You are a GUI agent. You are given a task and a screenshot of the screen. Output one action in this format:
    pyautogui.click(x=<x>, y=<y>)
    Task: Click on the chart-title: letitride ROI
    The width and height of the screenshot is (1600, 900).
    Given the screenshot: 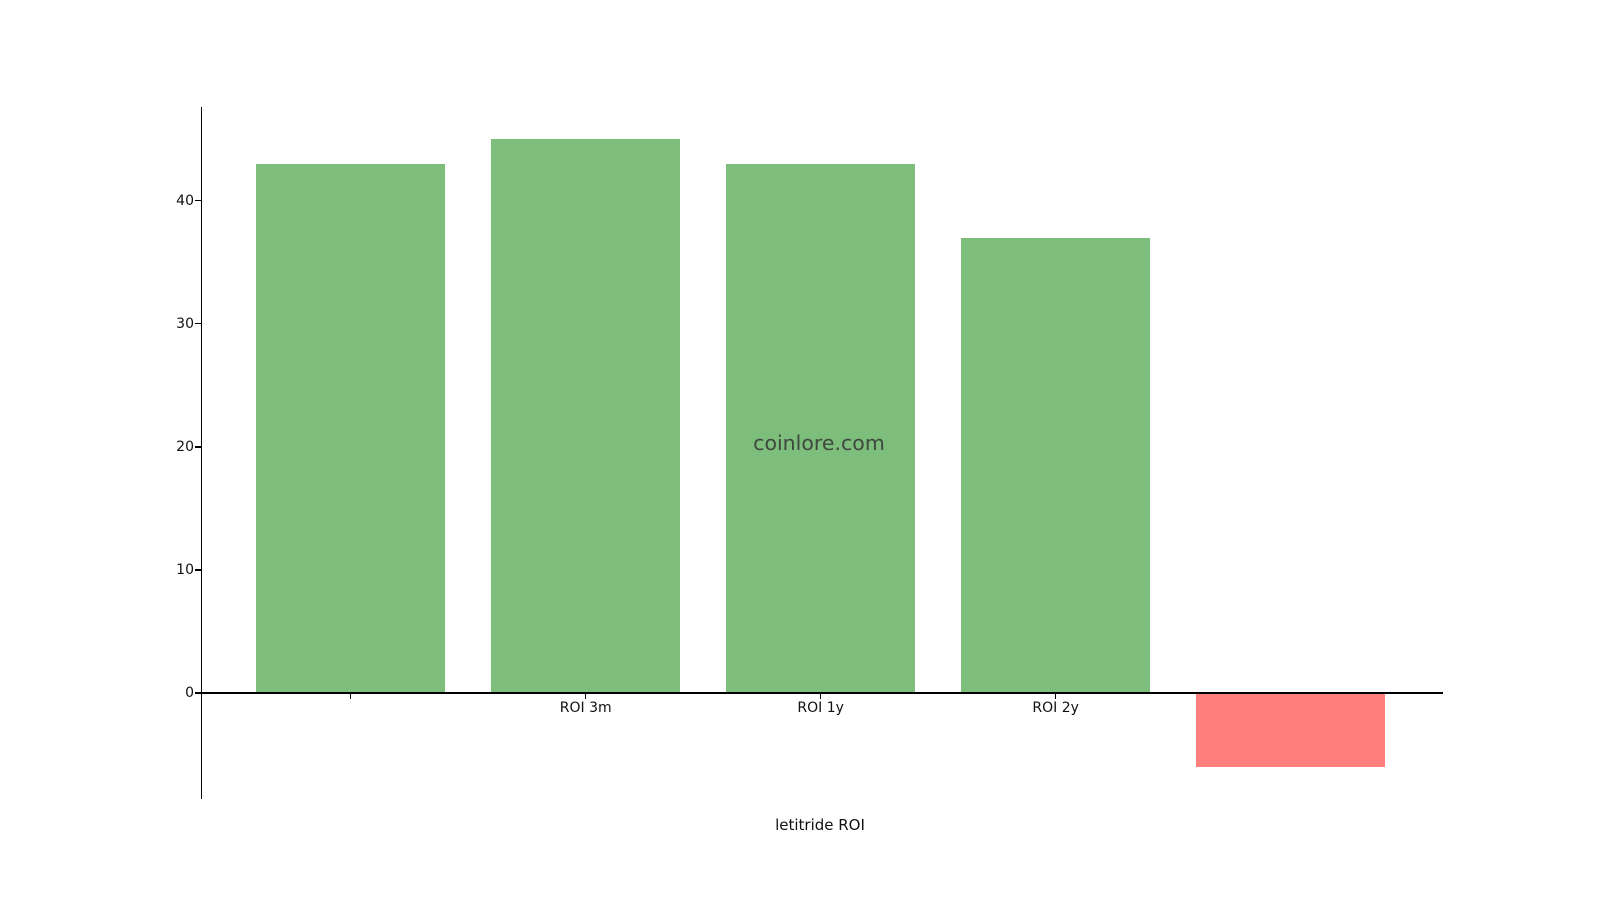 What is the action you would take?
    pyautogui.click(x=820, y=825)
    